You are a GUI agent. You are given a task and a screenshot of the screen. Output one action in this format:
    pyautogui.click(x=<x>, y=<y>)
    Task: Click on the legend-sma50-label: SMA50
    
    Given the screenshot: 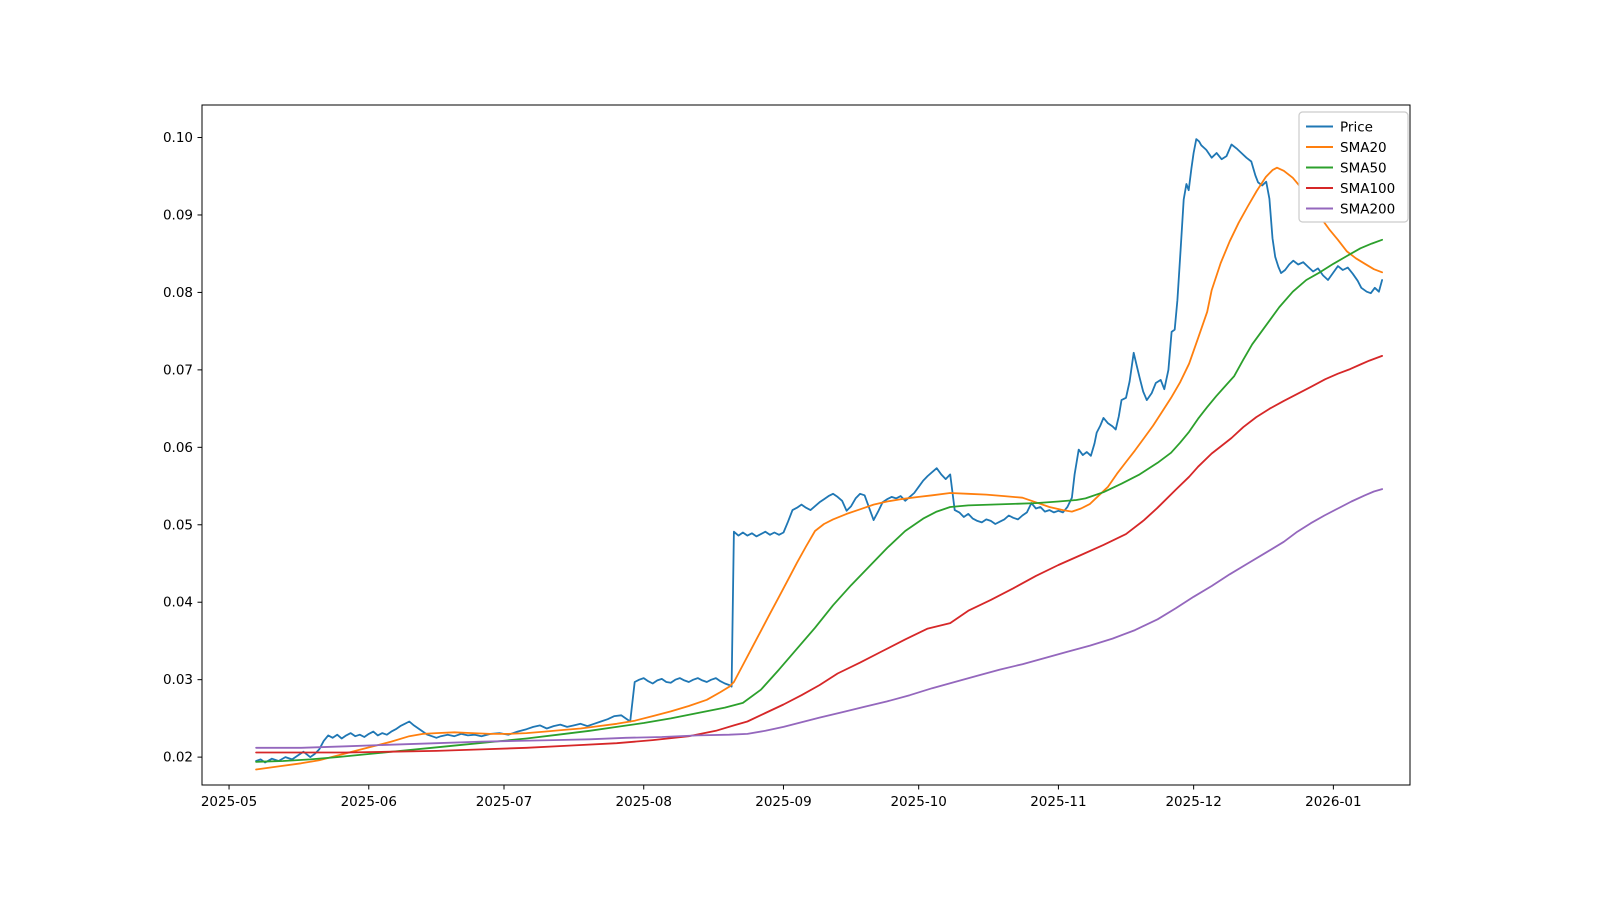 What is the action you would take?
    pyautogui.click(x=1363, y=168)
    